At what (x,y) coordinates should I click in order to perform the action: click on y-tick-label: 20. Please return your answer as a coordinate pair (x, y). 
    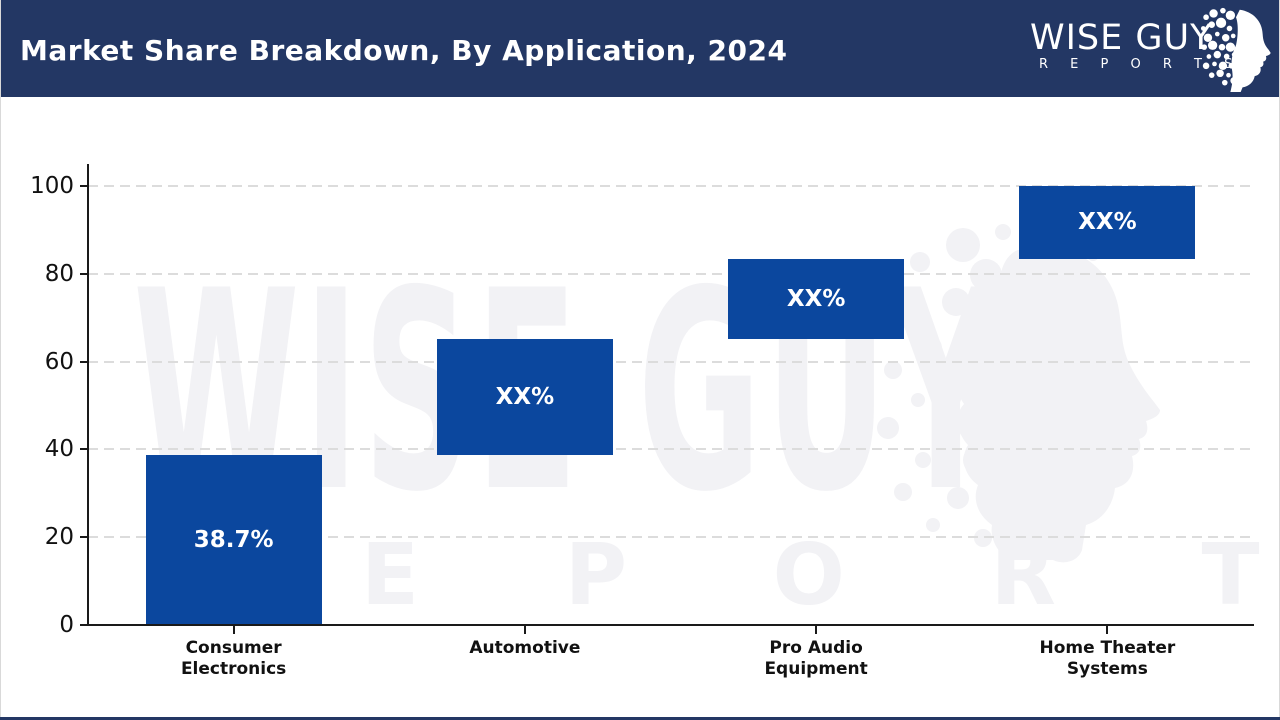
    Looking at the image, I should click on (59, 537).